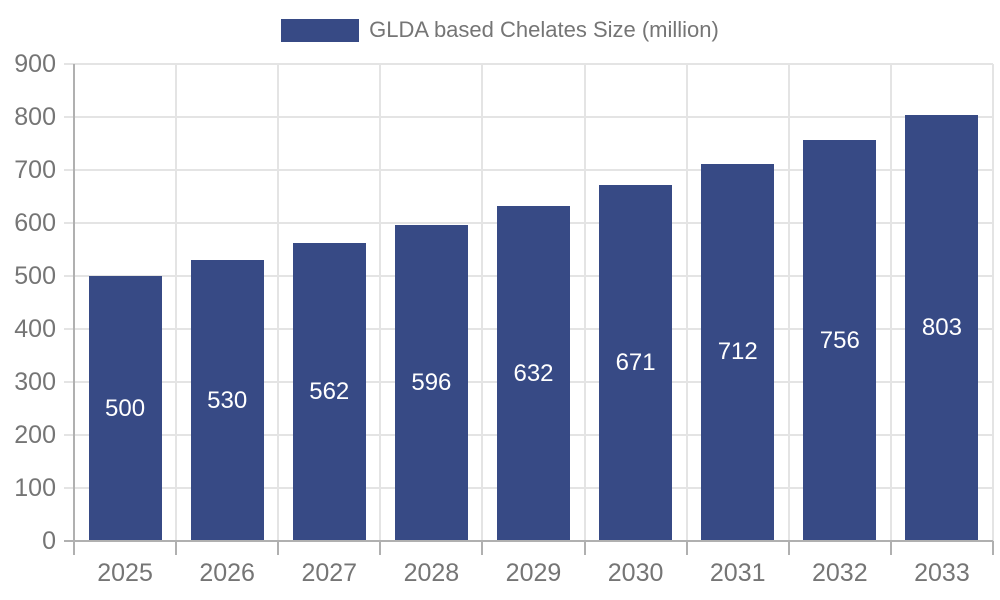 The width and height of the screenshot is (1000, 600). Describe the element at coordinates (329, 573) in the screenshot. I see `x-axis-tick-label: 2027` at that location.